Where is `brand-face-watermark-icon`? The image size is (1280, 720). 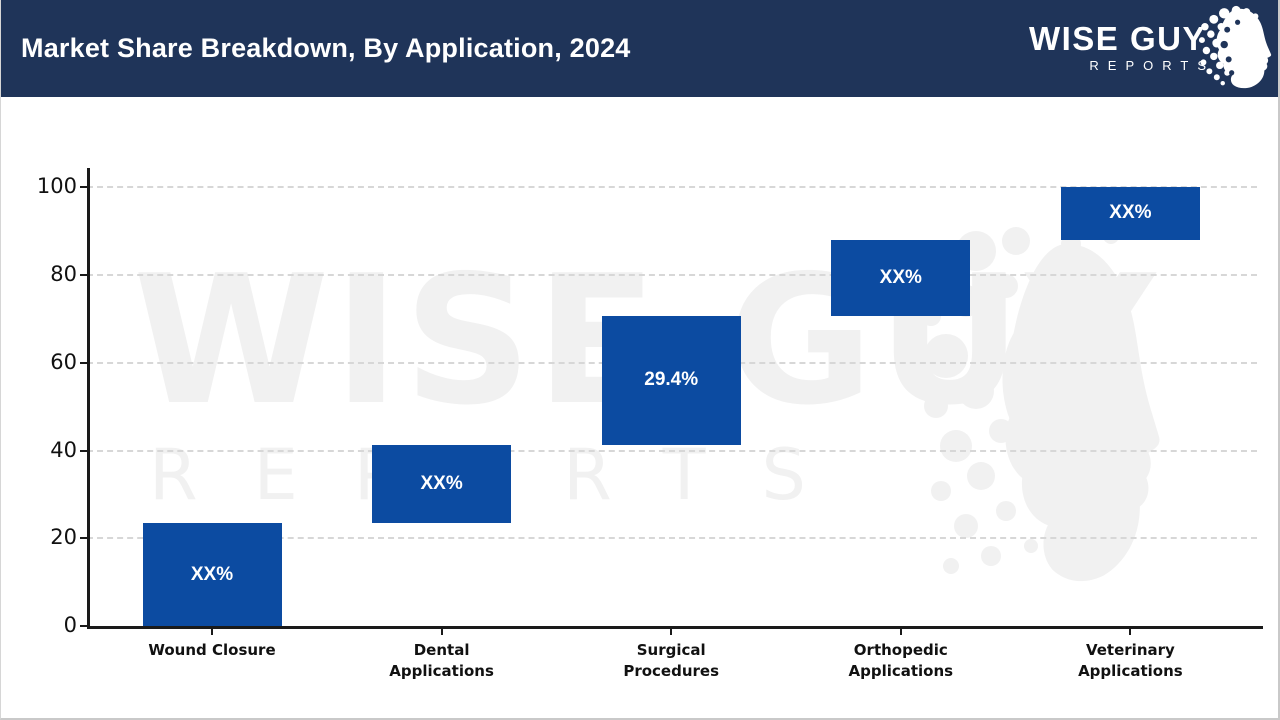
brand-face-watermark-icon is located at coordinates (1040, 404).